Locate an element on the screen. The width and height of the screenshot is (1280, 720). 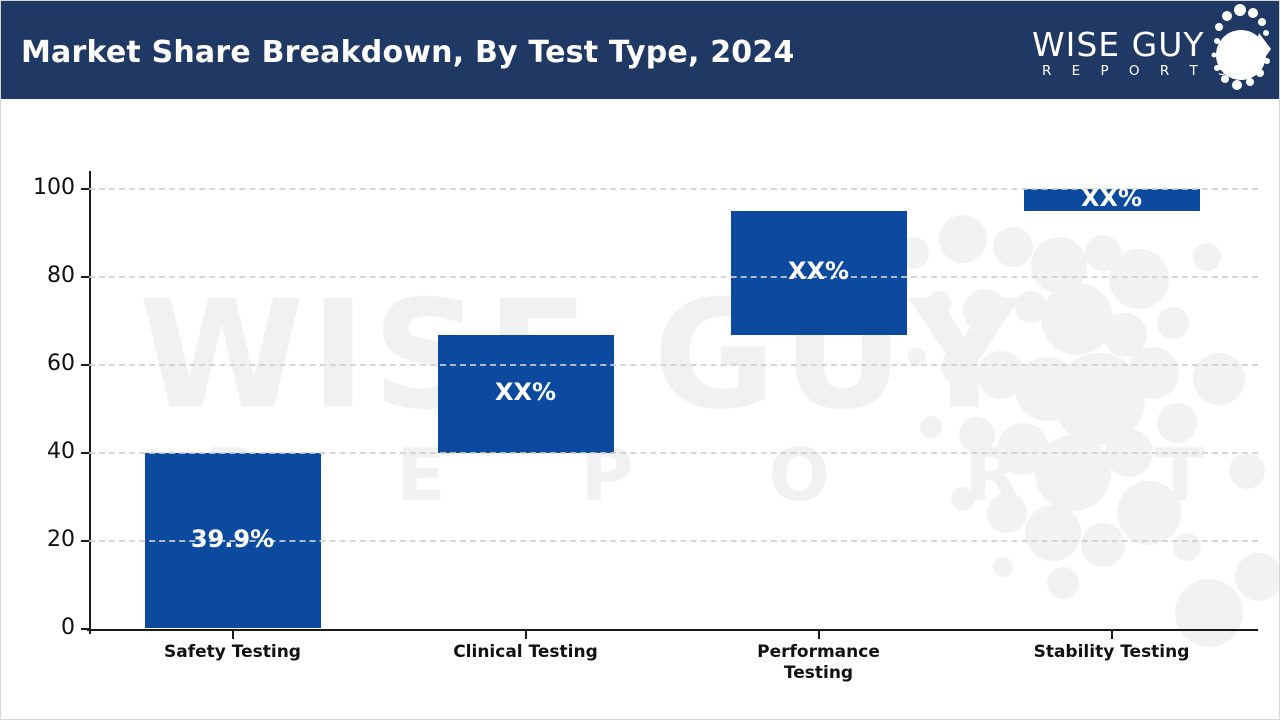
y-tick-label-40: 40 is located at coordinates (61, 451).